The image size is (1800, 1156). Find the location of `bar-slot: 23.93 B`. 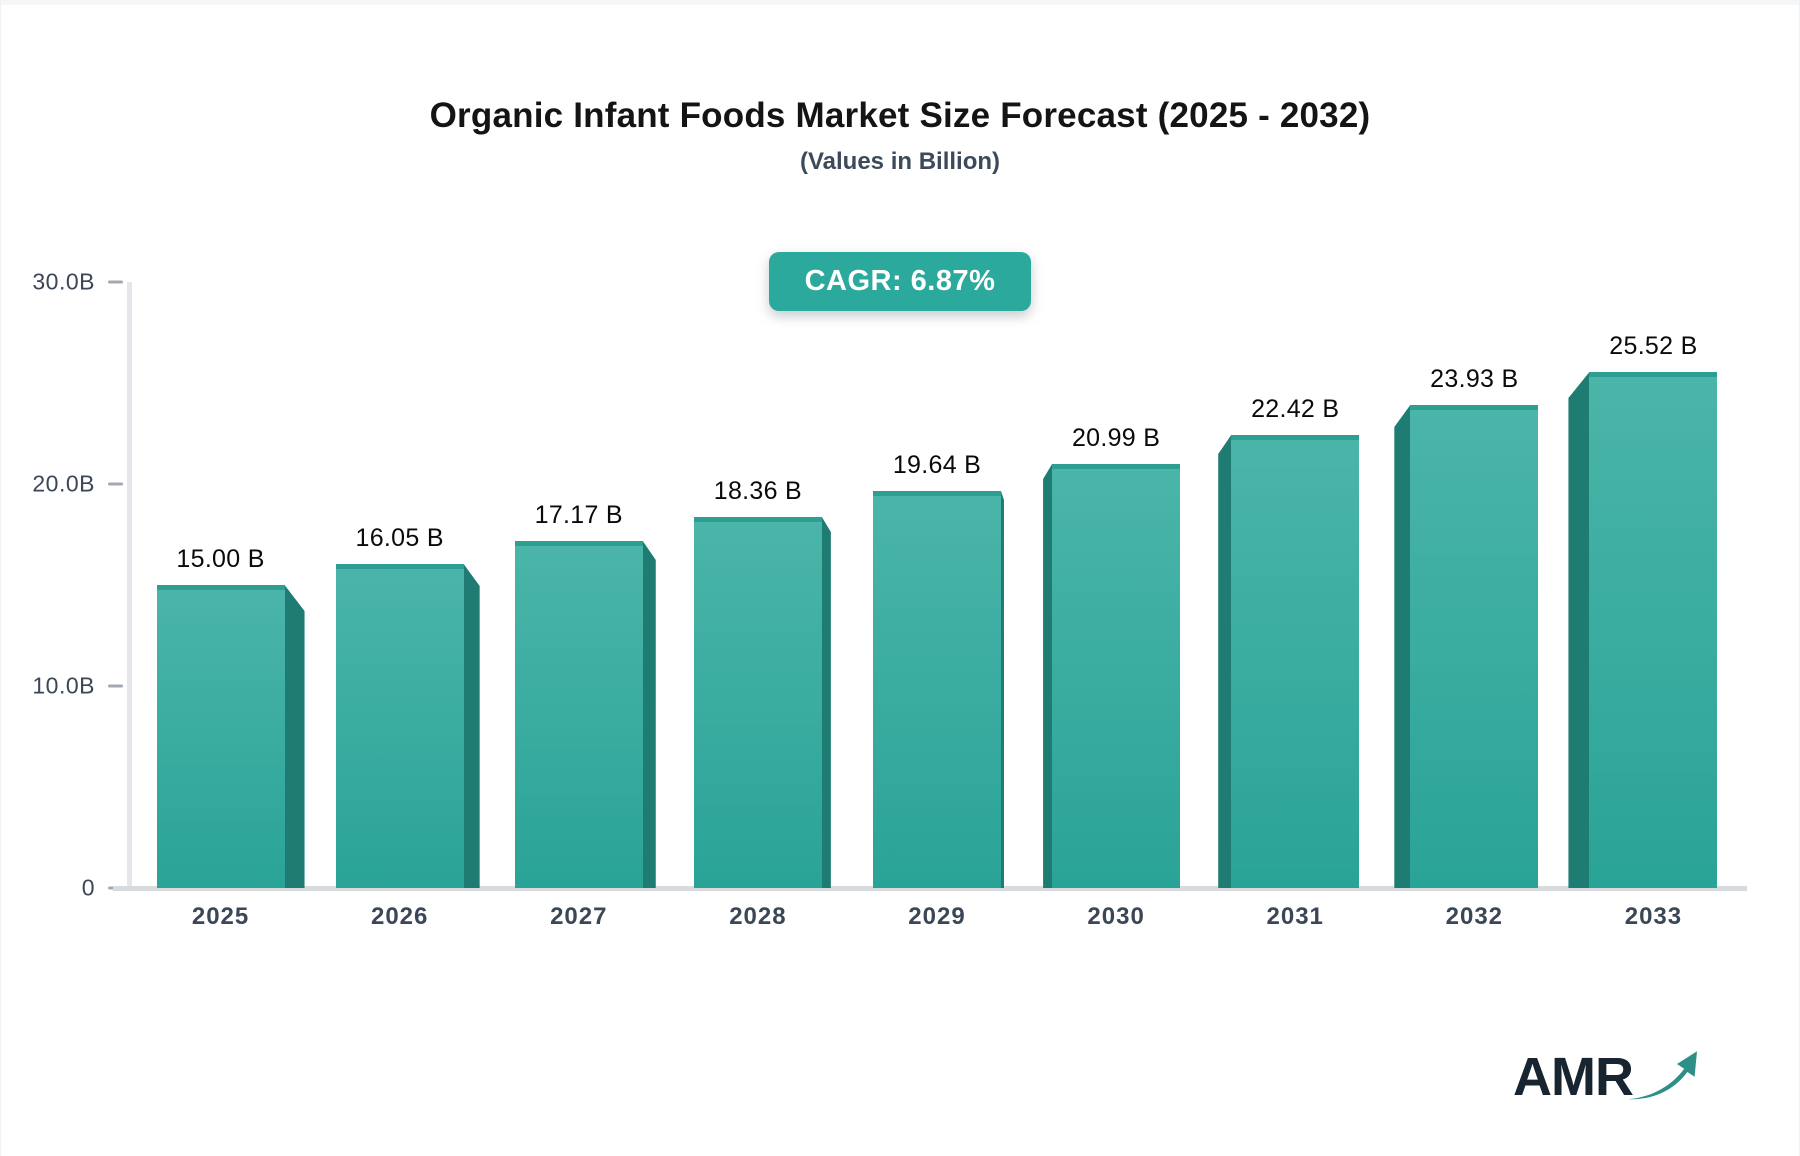

bar-slot: 23.93 B is located at coordinates (1474, 585).